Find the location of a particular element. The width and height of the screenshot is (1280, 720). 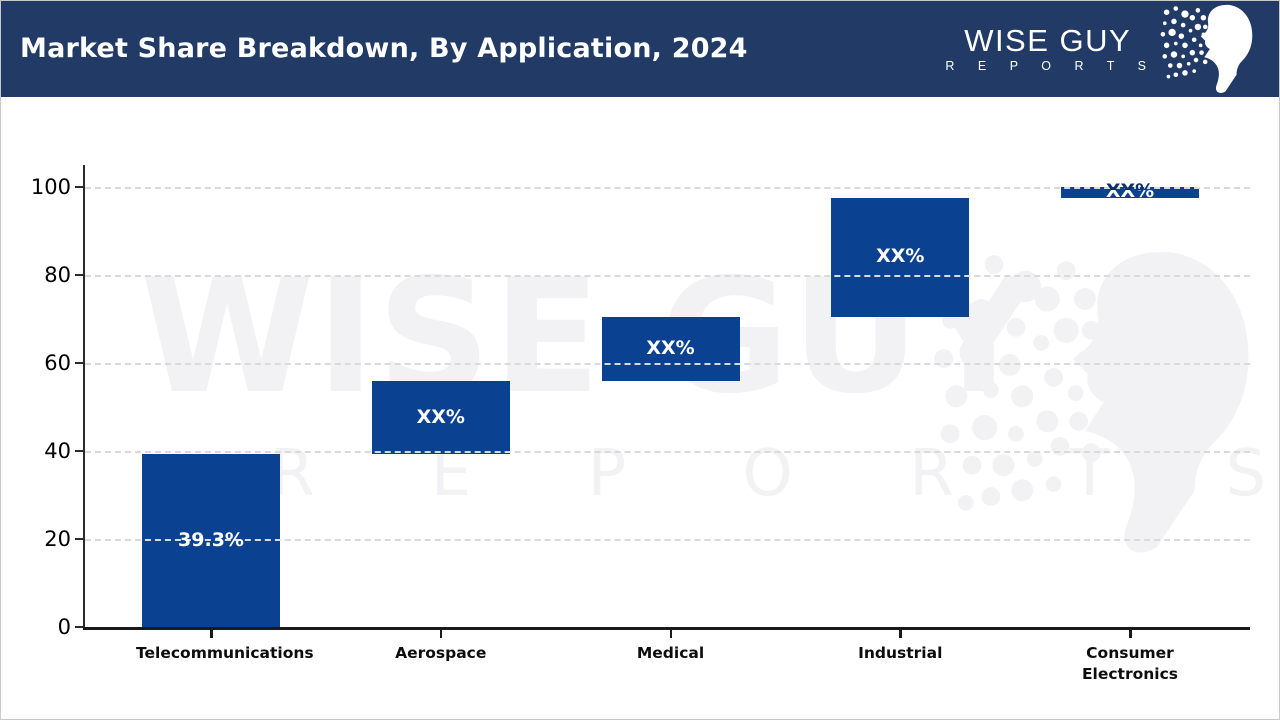

x-axis-label-3: Industrial is located at coordinates (900, 653).